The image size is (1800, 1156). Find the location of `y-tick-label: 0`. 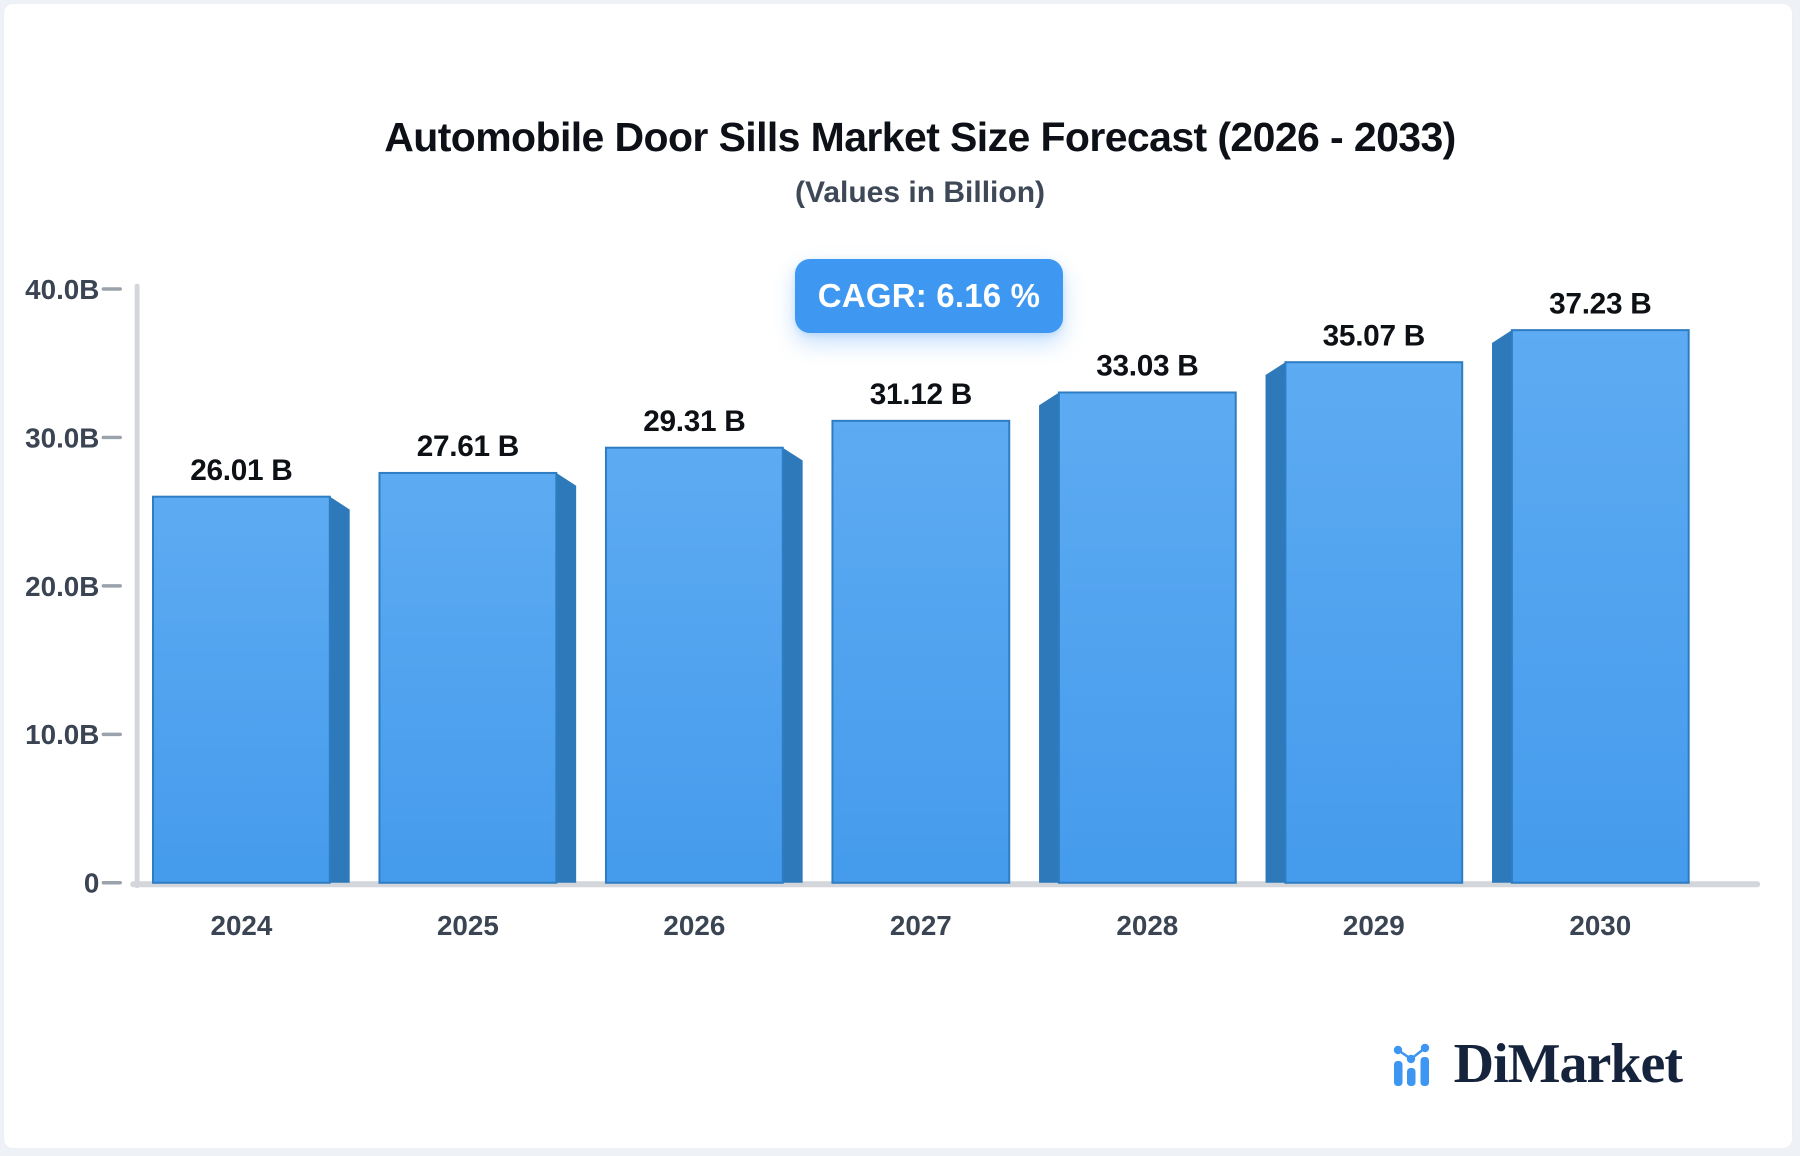

y-tick-label: 0 is located at coordinates (91, 883).